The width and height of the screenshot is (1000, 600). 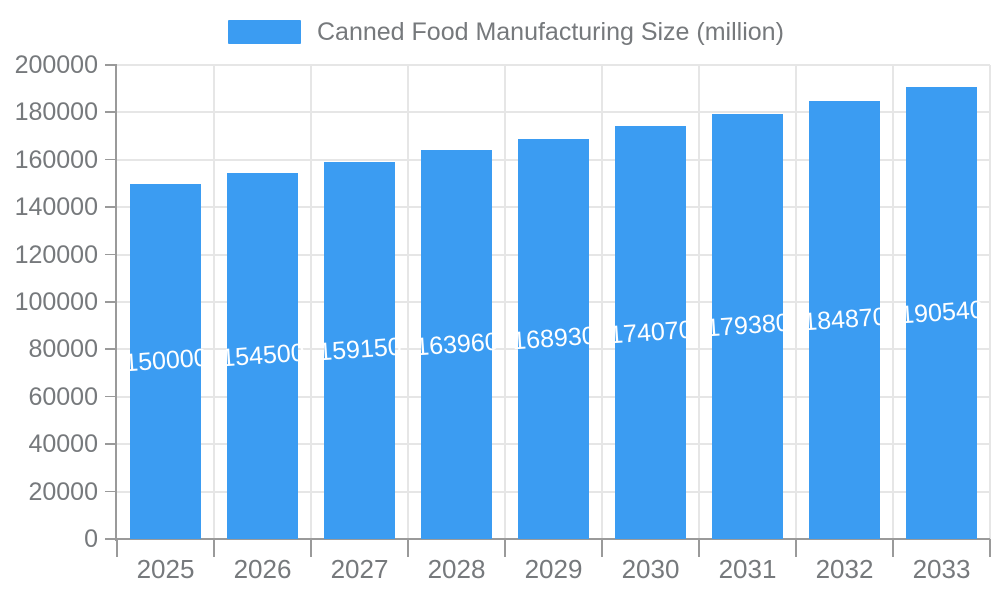 What do you see at coordinates (264, 32) in the screenshot?
I see `legend-swatch-icon` at bounding box center [264, 32].